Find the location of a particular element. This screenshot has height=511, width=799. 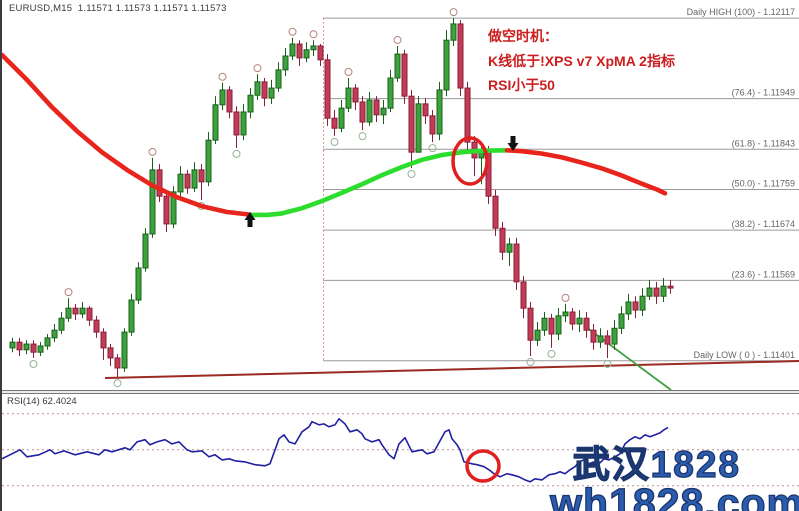

rsi-line is located at coordinates (335, 450).